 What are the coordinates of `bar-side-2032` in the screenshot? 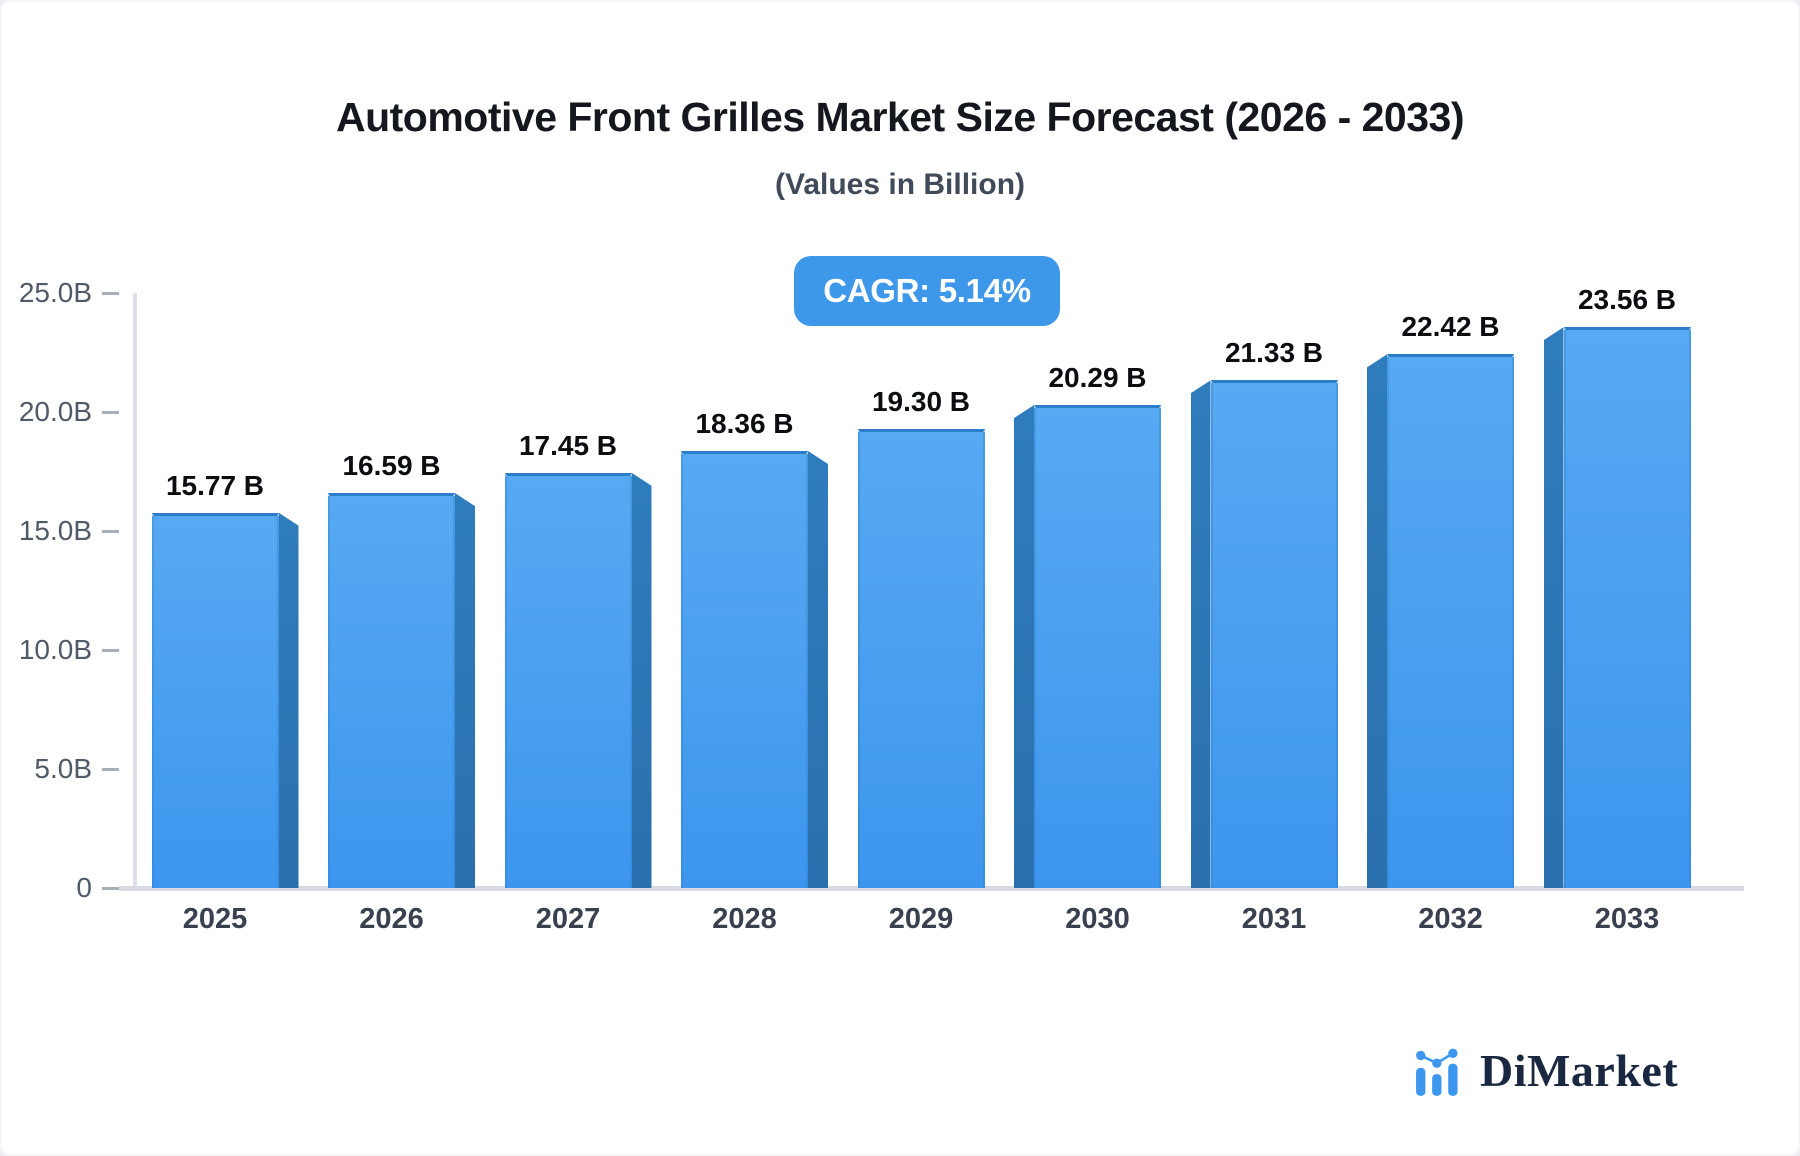 It's located at (1377, 621).